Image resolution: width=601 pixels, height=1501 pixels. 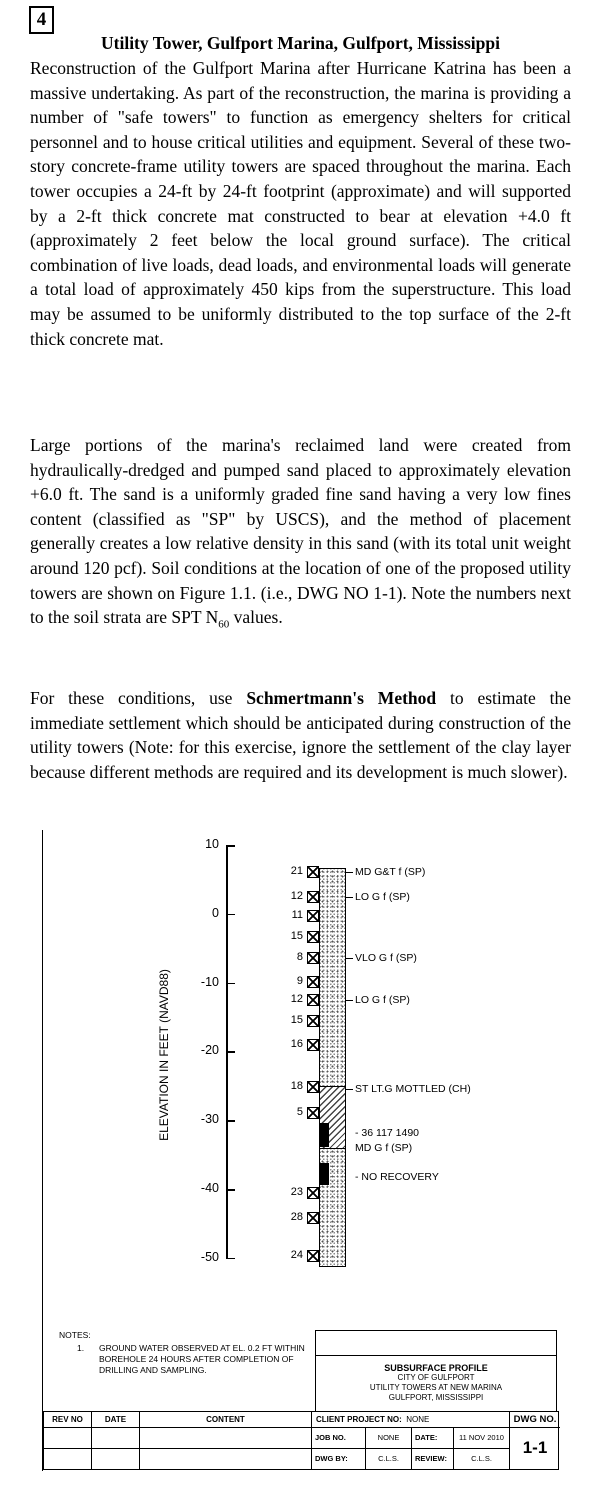 I want to click on dwg-no-header: DWG NO., so click(x=535, y=1420).